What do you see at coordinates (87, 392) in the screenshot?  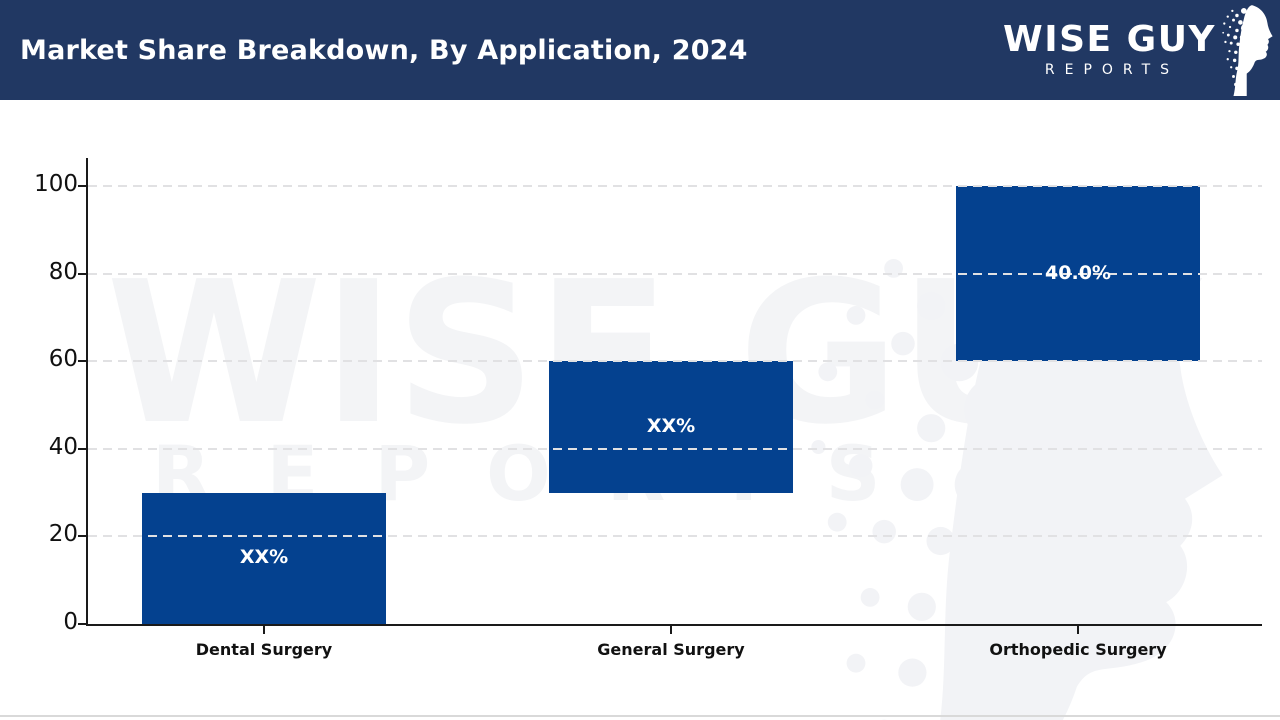 I see `y-axis` at bounding box center [87, 392].